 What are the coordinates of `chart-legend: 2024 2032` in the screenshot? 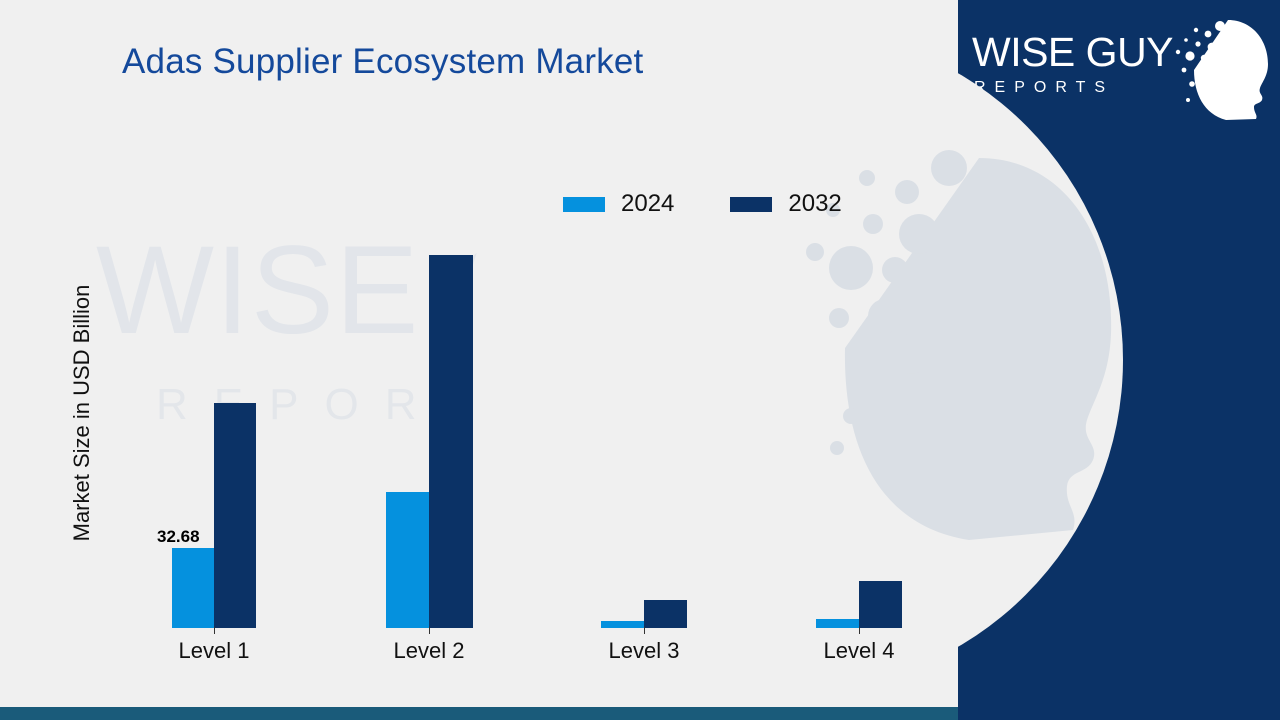 It's located at (702, 204).